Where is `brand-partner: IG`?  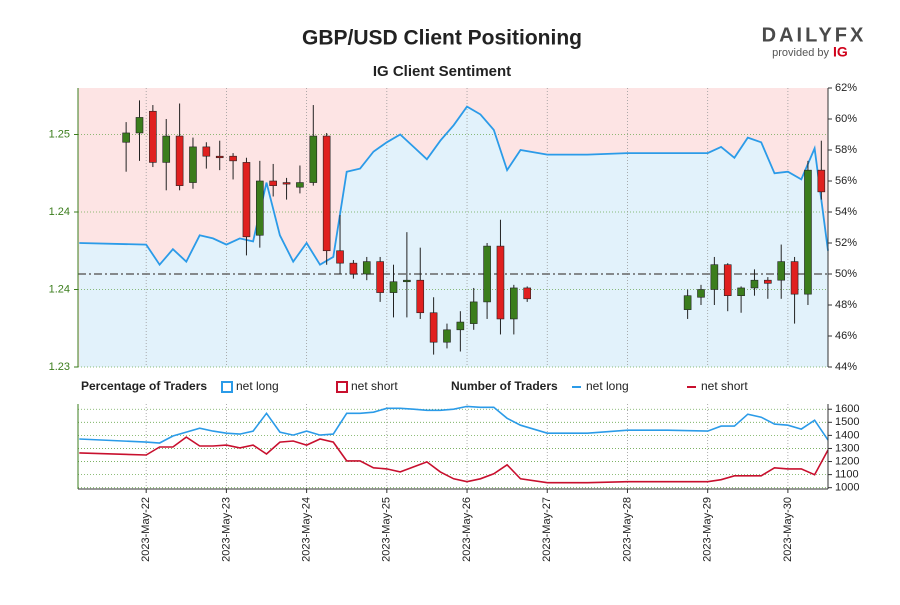
brand-partner: IG is located at coordinates (840, 52).